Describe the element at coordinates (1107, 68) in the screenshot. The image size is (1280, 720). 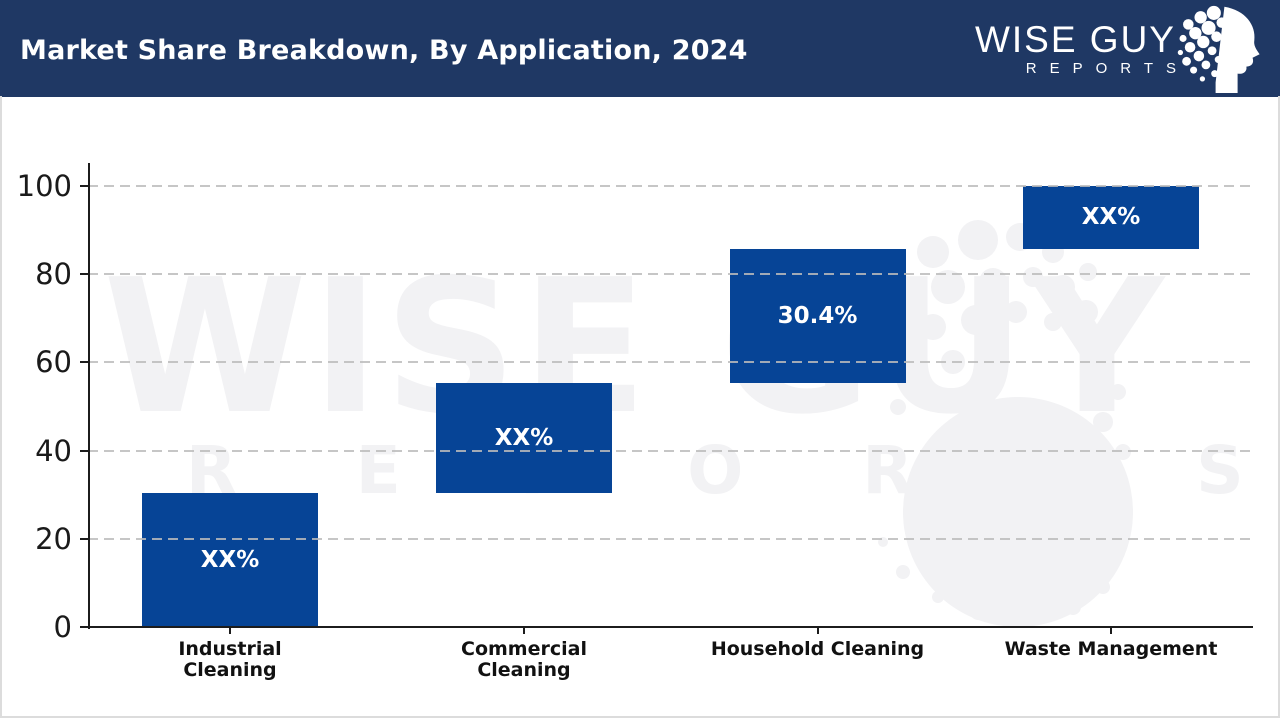
I see `logo-subtext: REPORTS` at that location.